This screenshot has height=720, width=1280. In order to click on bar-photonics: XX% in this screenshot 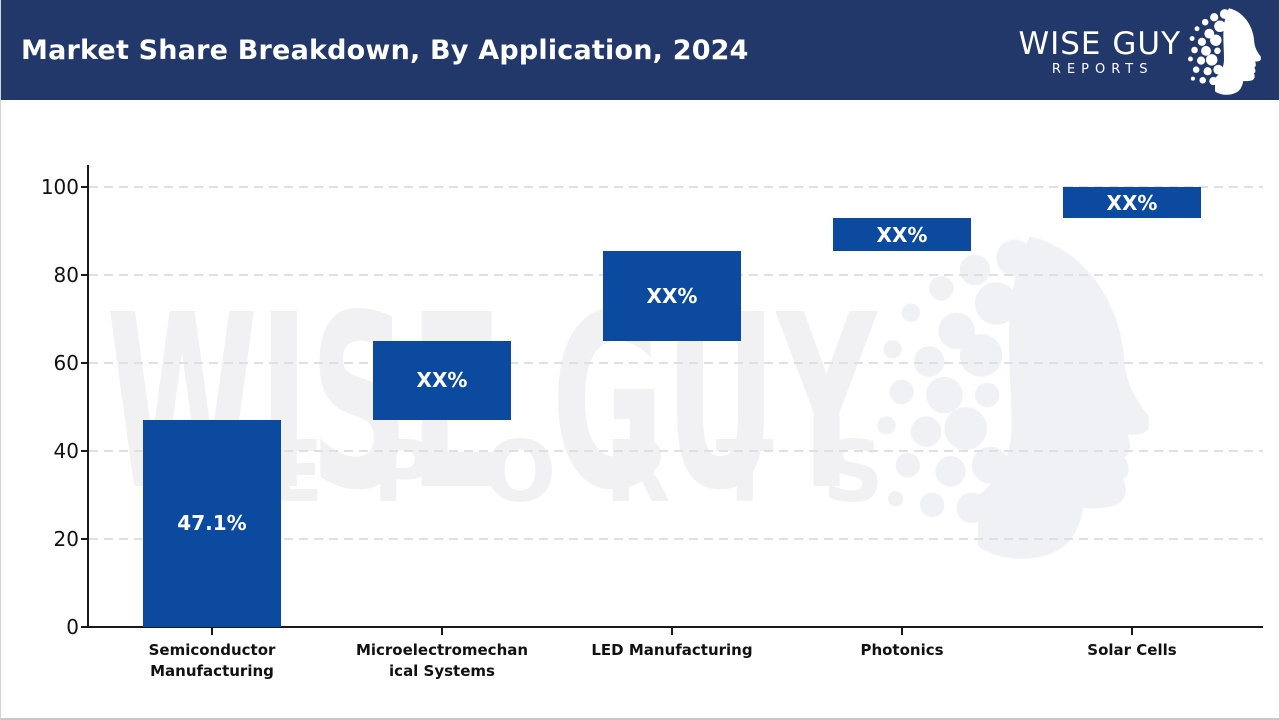, I will do `click(902, 234)`.